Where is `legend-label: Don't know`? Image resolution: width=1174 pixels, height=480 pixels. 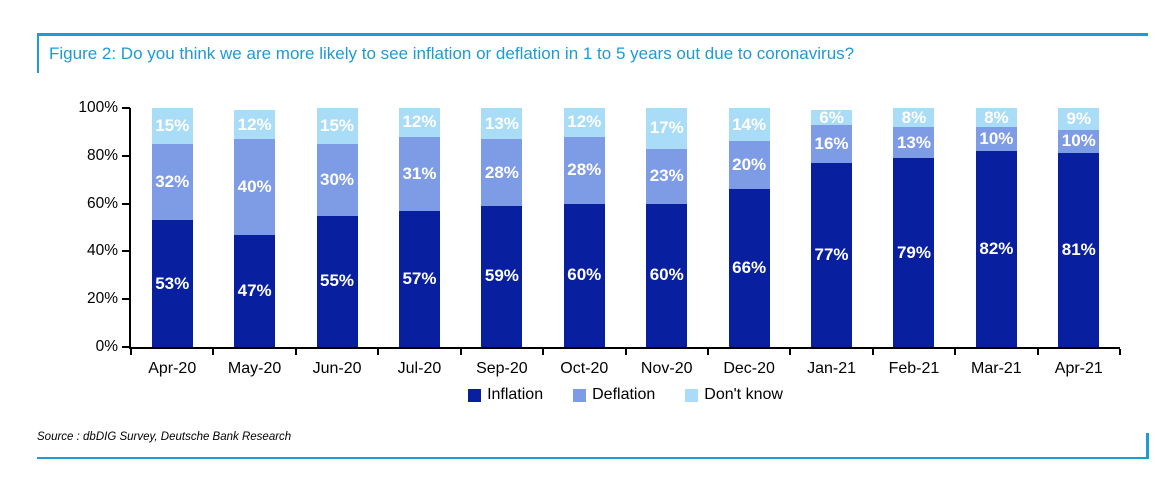 legend-label: Don't know is located at coordinates (743, 394).